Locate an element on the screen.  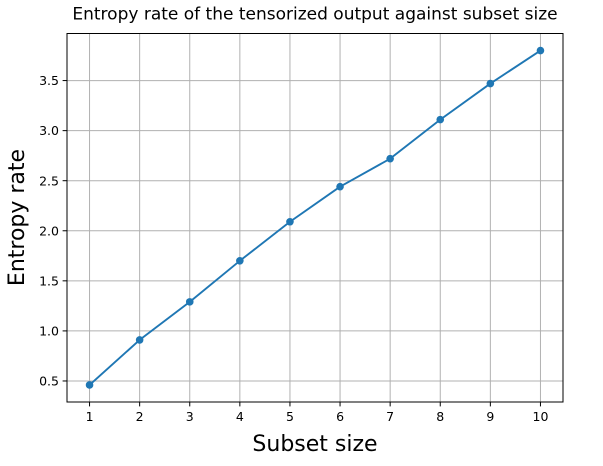
x-tick-label: 1 is located at coordinates (90, 416).